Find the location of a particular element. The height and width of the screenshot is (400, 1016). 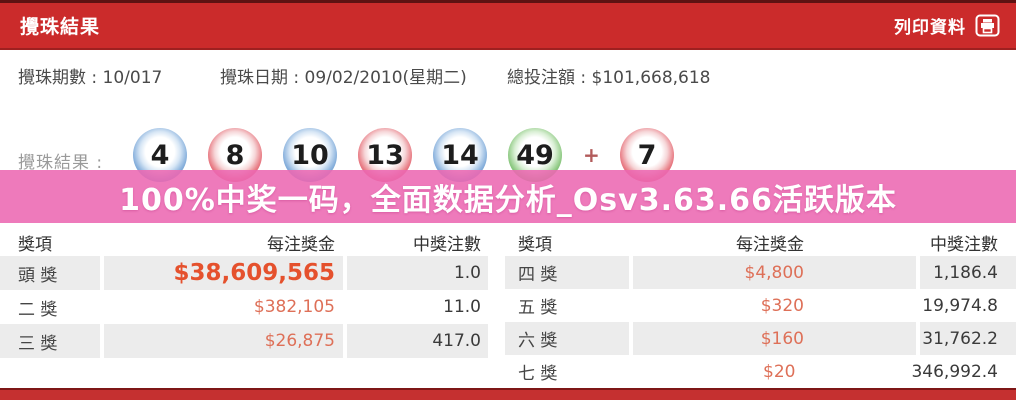

print-button-label: 列印資料 is located at coordinates (930, 27).